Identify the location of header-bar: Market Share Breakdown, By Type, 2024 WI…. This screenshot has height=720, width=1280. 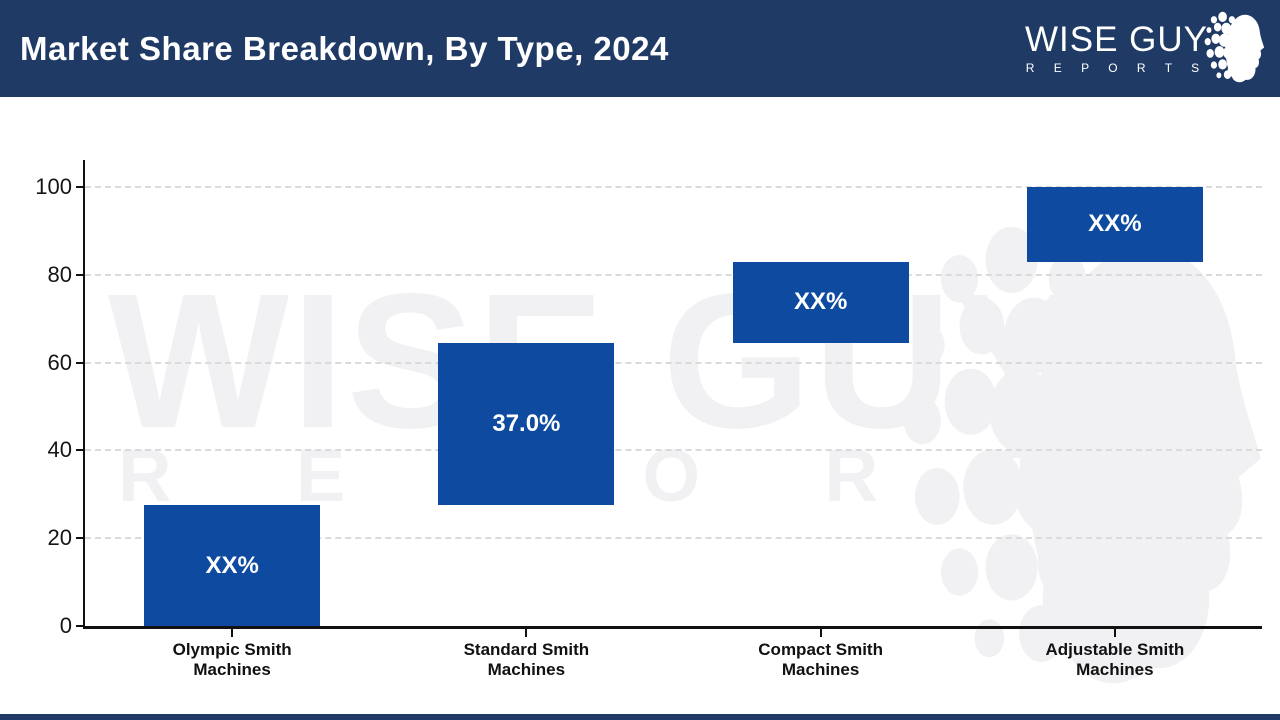
(640, 48).